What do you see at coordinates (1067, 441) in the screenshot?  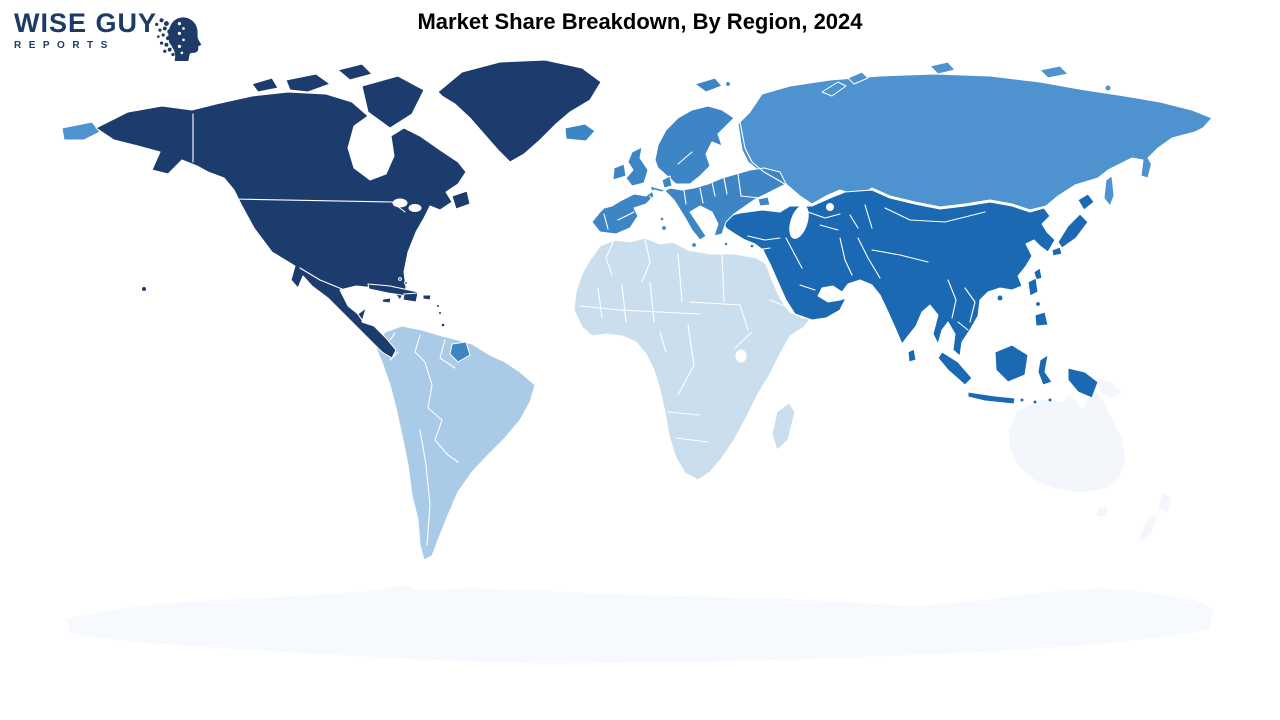 I see `australia` at bounding box center [1067, 441].